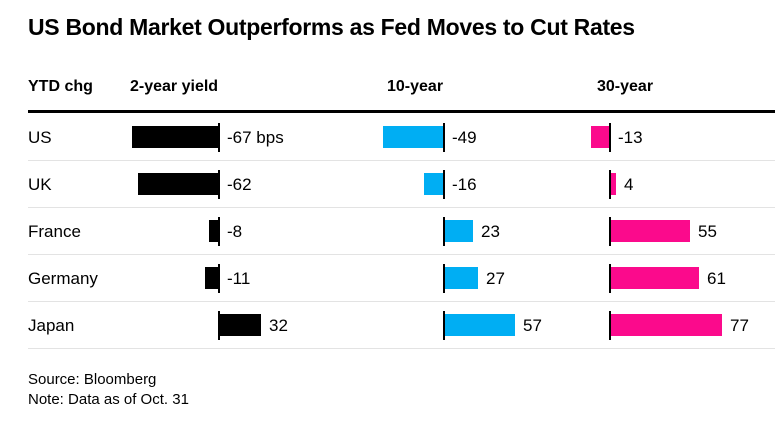 Image resolution: width=777 pixels, height=439 pixels. I want to click on source-note: Source: Bloomberg, so click(92, 379).